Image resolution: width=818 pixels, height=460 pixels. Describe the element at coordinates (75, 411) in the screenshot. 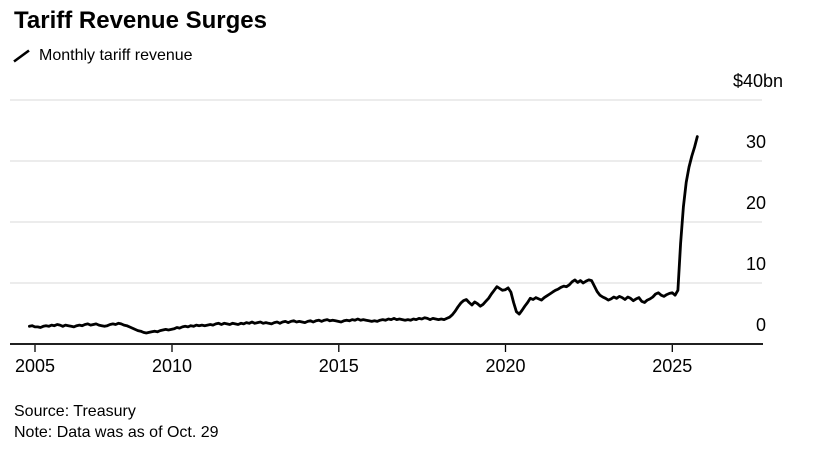

I see `source-text: Source: Treasury` at that location.